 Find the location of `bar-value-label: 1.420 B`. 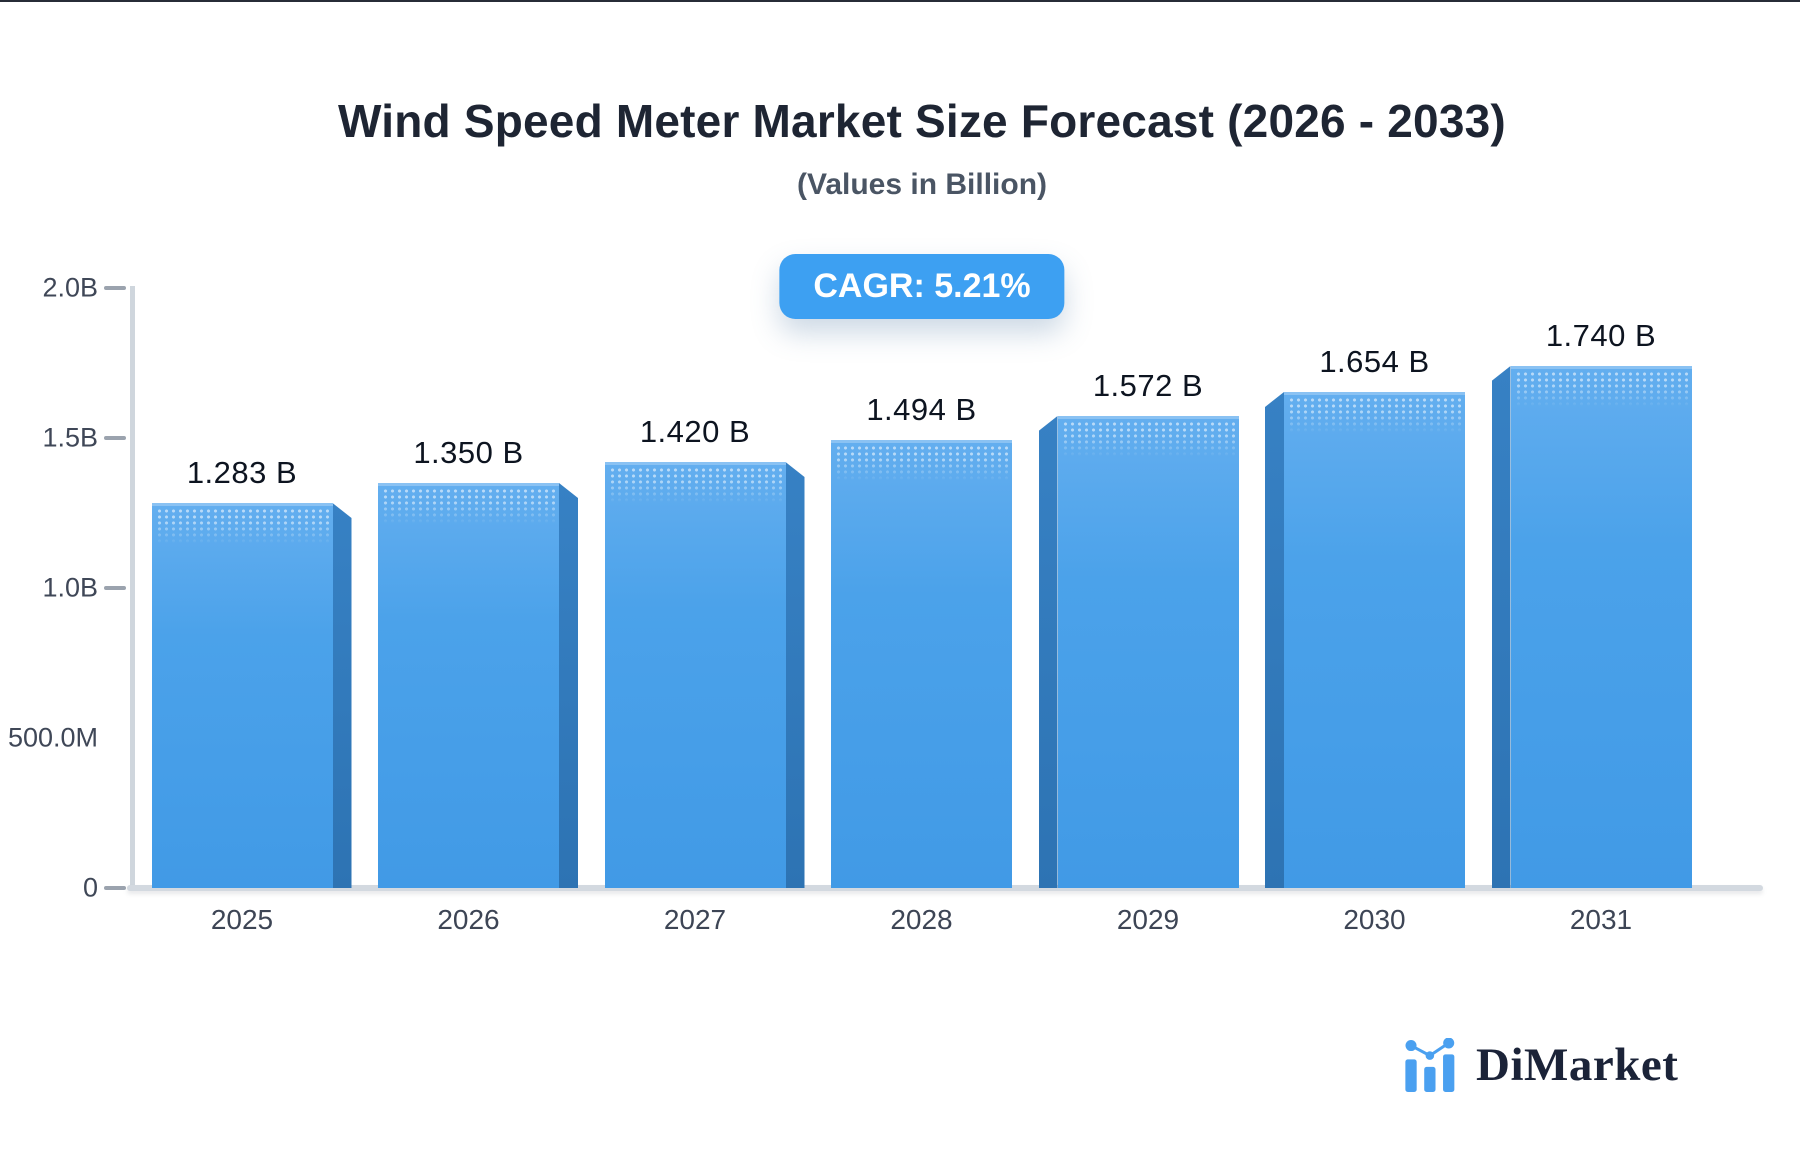

bar-value-label: 1.420 B is located at coordinates (695, 431).